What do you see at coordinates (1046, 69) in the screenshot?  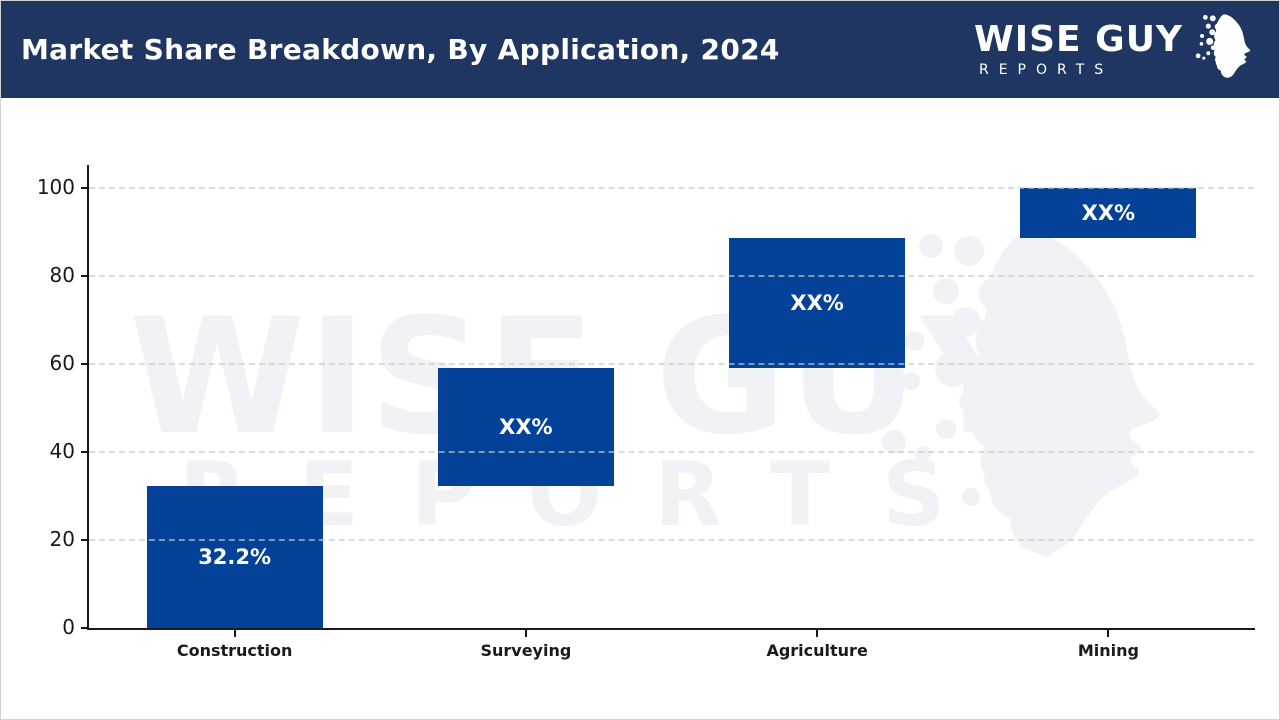 I see `logo-subtitle: REPORTS` at bounding box center [1046, 69].